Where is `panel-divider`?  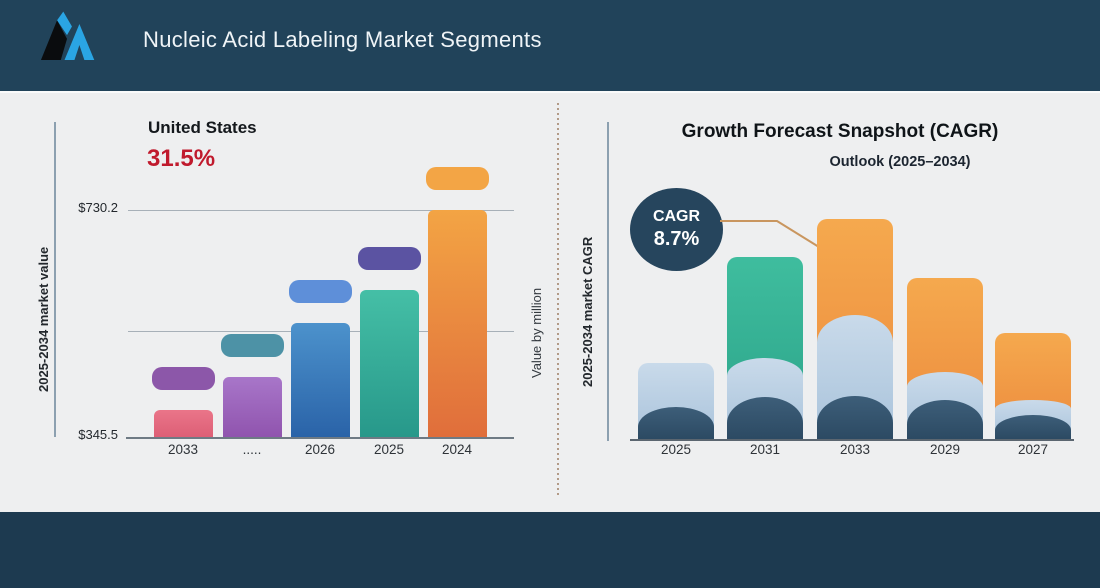
panel-divider is located at coordinates (558, 299).